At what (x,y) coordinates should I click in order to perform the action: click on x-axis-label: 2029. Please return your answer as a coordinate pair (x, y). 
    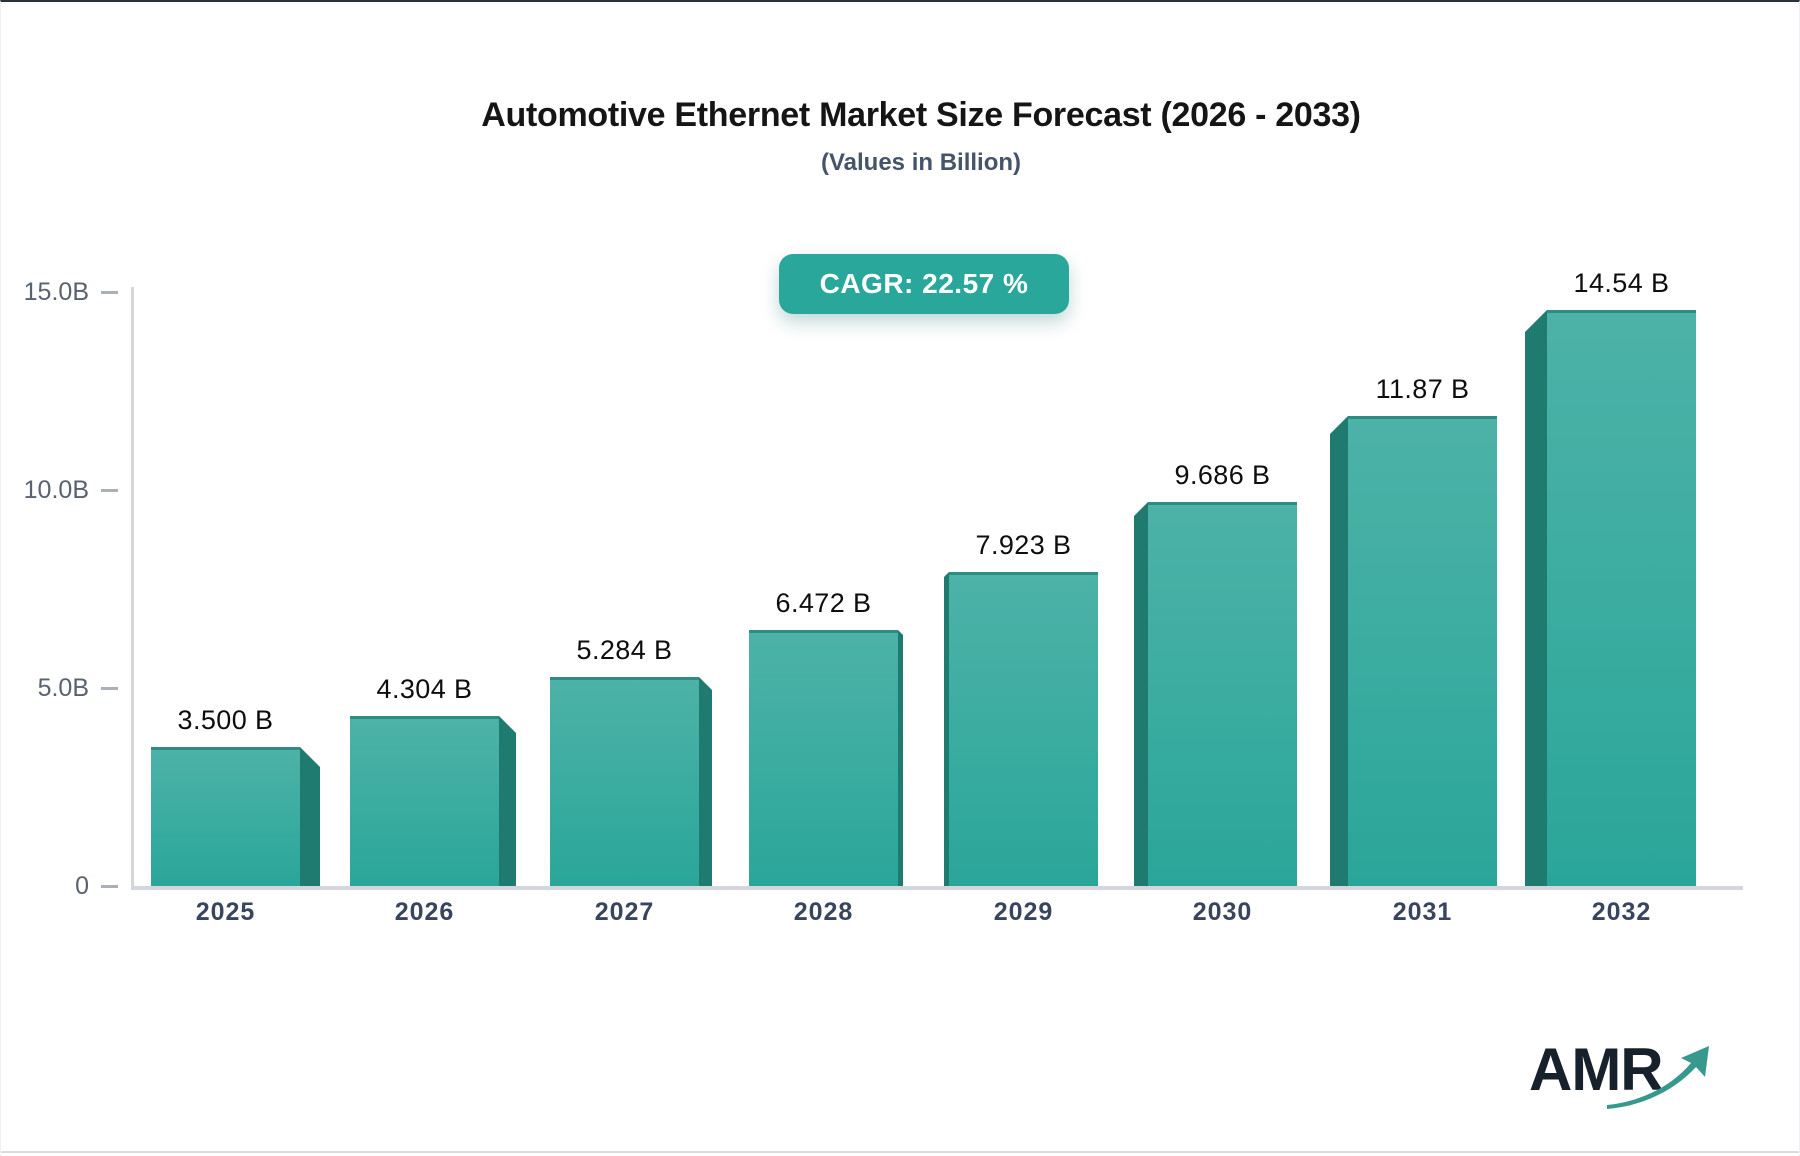
    Looking at the image, I should click on (1023, 912).